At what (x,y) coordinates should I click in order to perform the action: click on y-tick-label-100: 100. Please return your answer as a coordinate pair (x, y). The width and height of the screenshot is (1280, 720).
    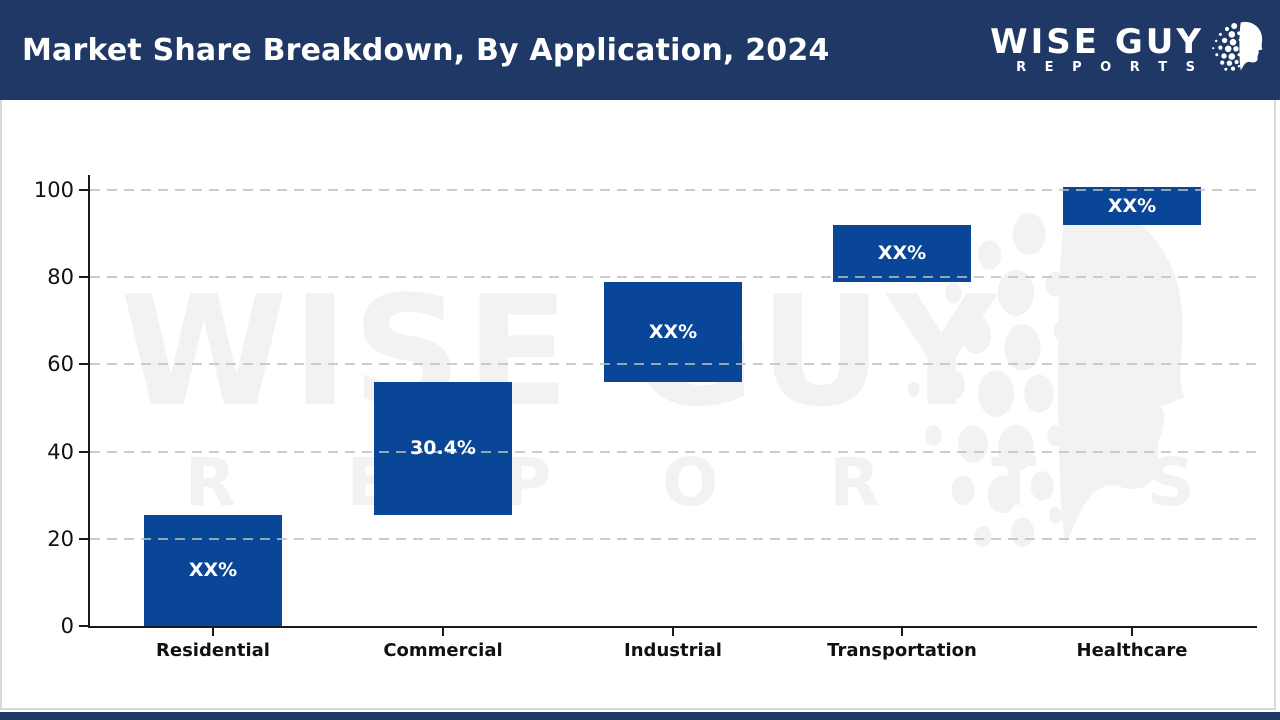
    Looking at the image, I should click on (53, 190).